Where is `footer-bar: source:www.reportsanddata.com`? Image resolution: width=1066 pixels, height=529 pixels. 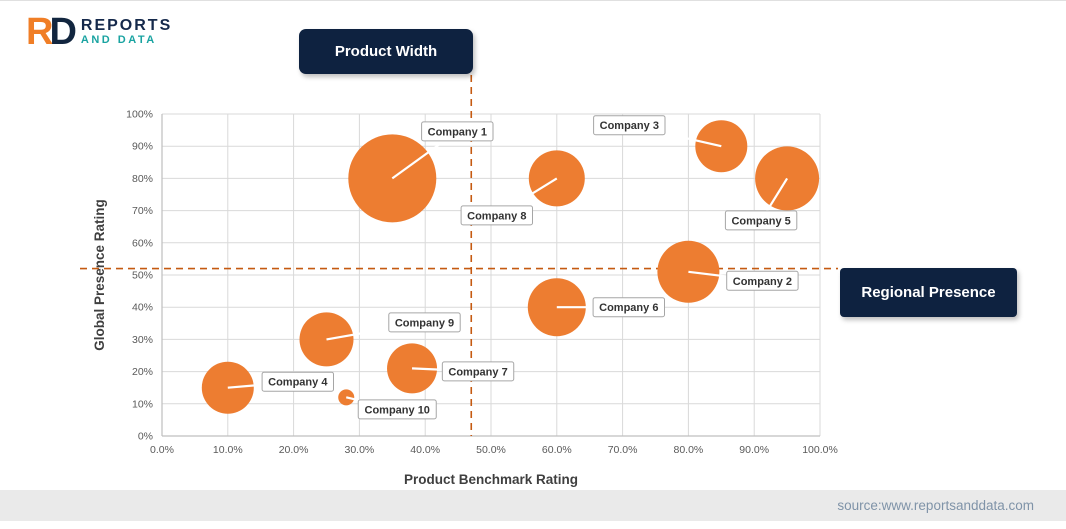
footer-bar: source:www.reportsanddata.com is located at coordinates (533, 505).